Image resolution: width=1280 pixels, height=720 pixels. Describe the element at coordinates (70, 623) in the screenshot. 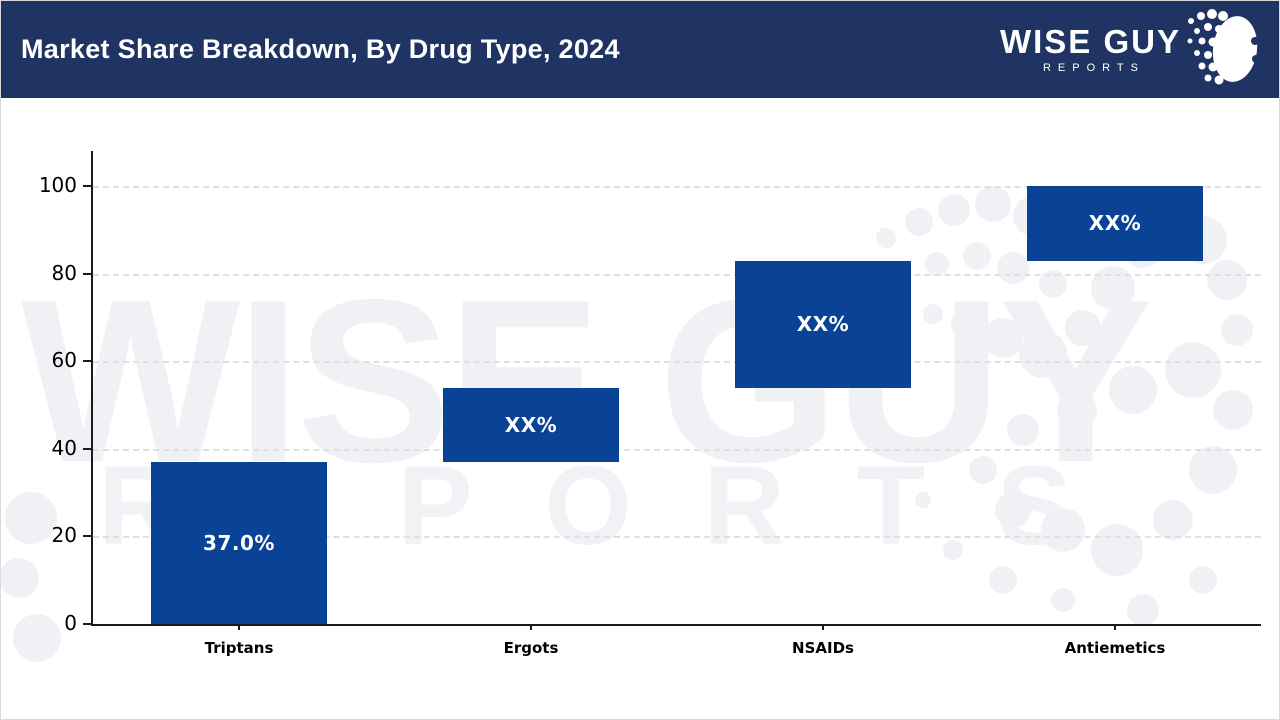

I see `y-tick-label: 0` at that location.